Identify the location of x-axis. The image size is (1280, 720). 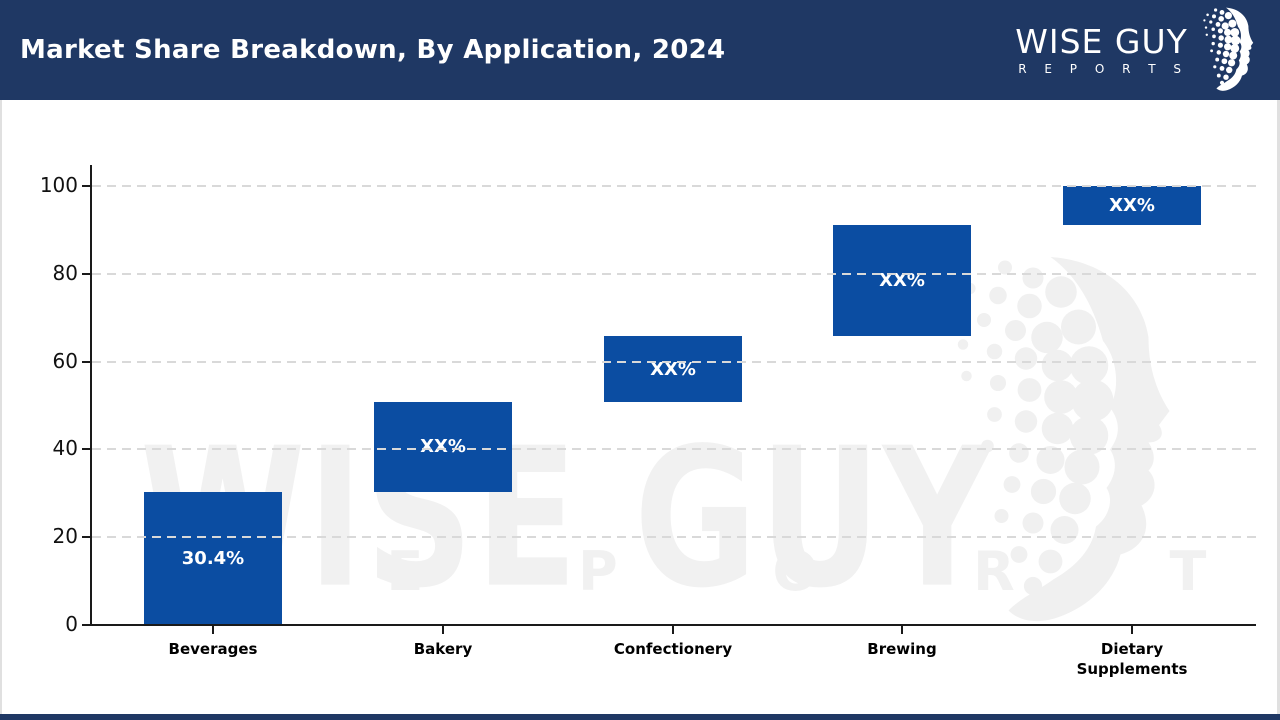
(673, 625).